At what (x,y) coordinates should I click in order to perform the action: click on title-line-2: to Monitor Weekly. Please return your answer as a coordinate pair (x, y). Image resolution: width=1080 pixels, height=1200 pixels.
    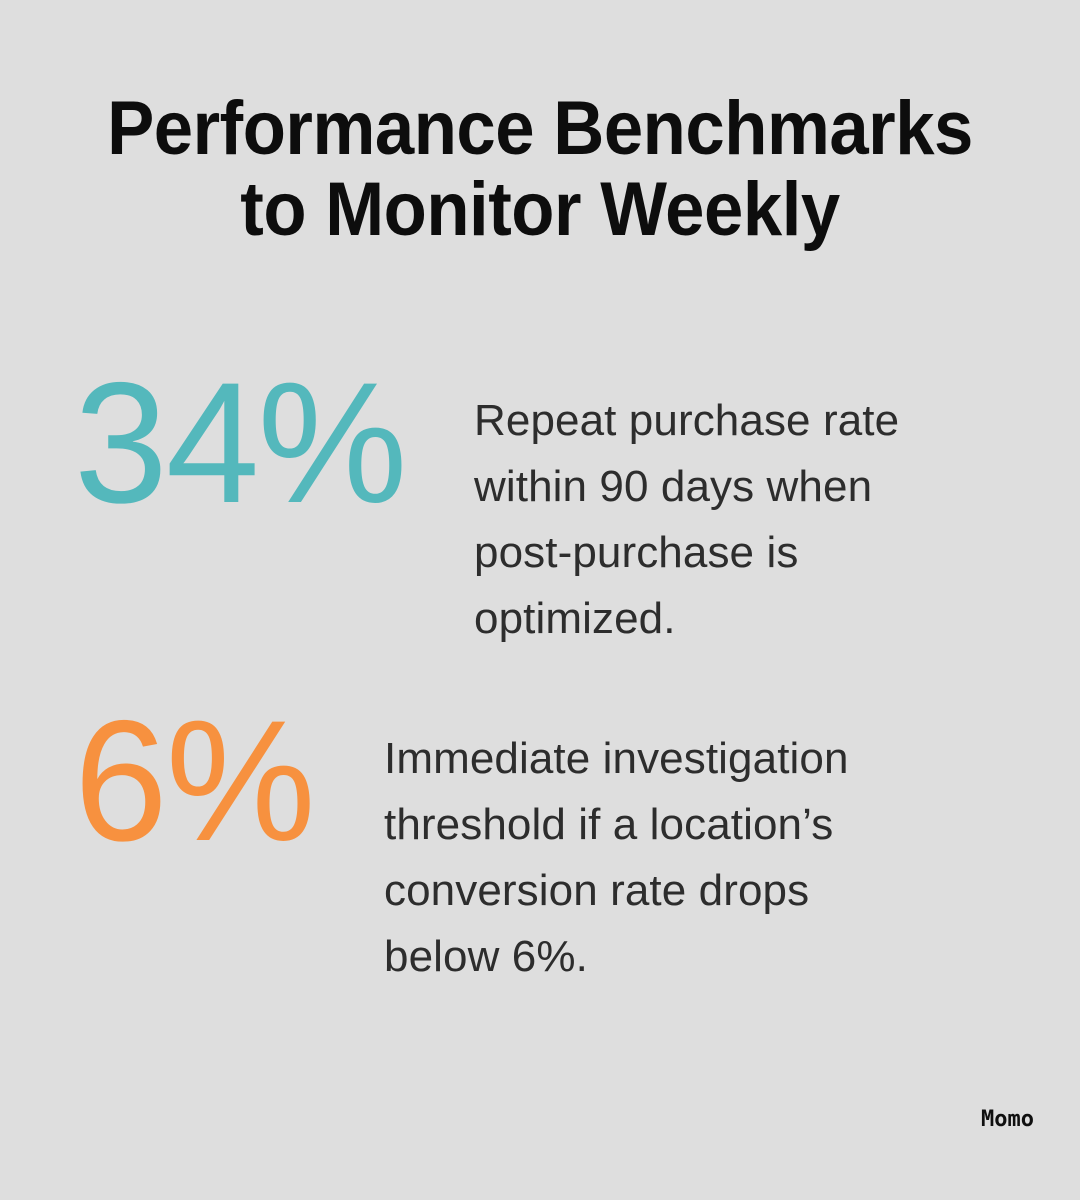
    Looking at the image, I should click on (540, 210).